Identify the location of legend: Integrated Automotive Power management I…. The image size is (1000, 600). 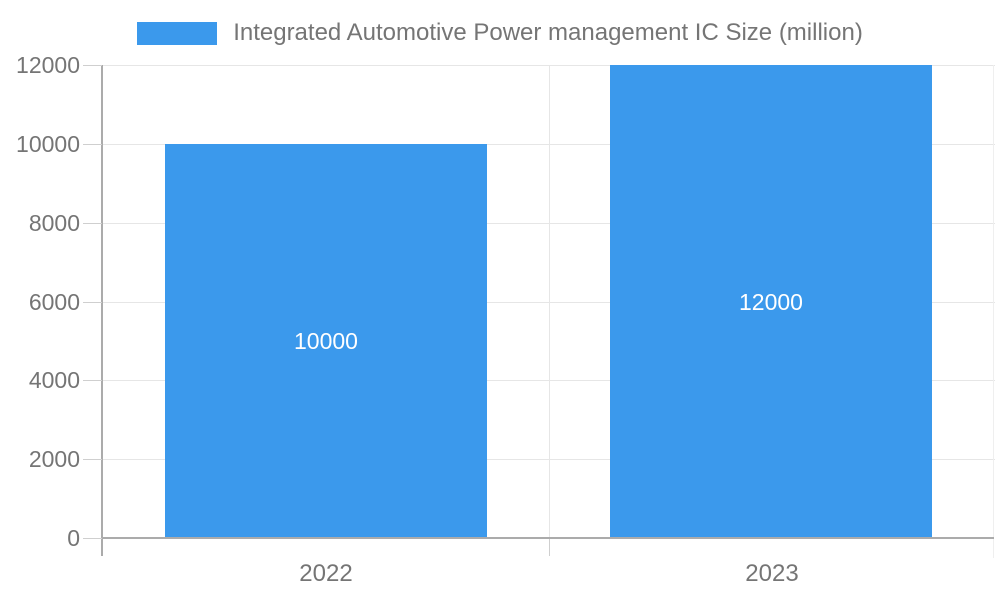
(500, 33).